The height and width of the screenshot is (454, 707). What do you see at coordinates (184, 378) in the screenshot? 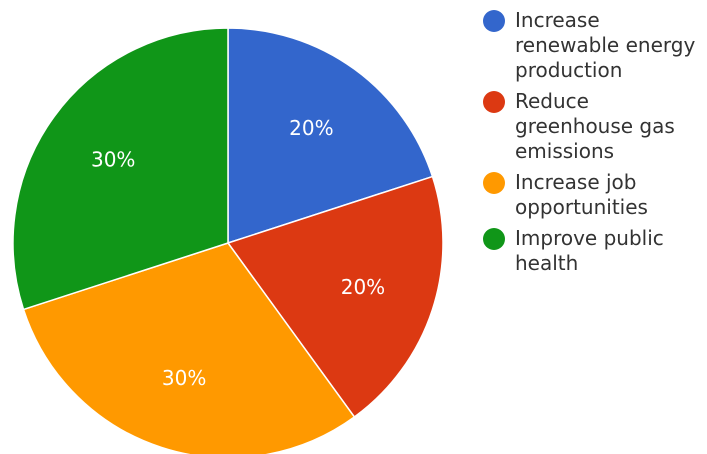
I see `pie-slice-label-3: 30%` at bounding box center [184, 378].